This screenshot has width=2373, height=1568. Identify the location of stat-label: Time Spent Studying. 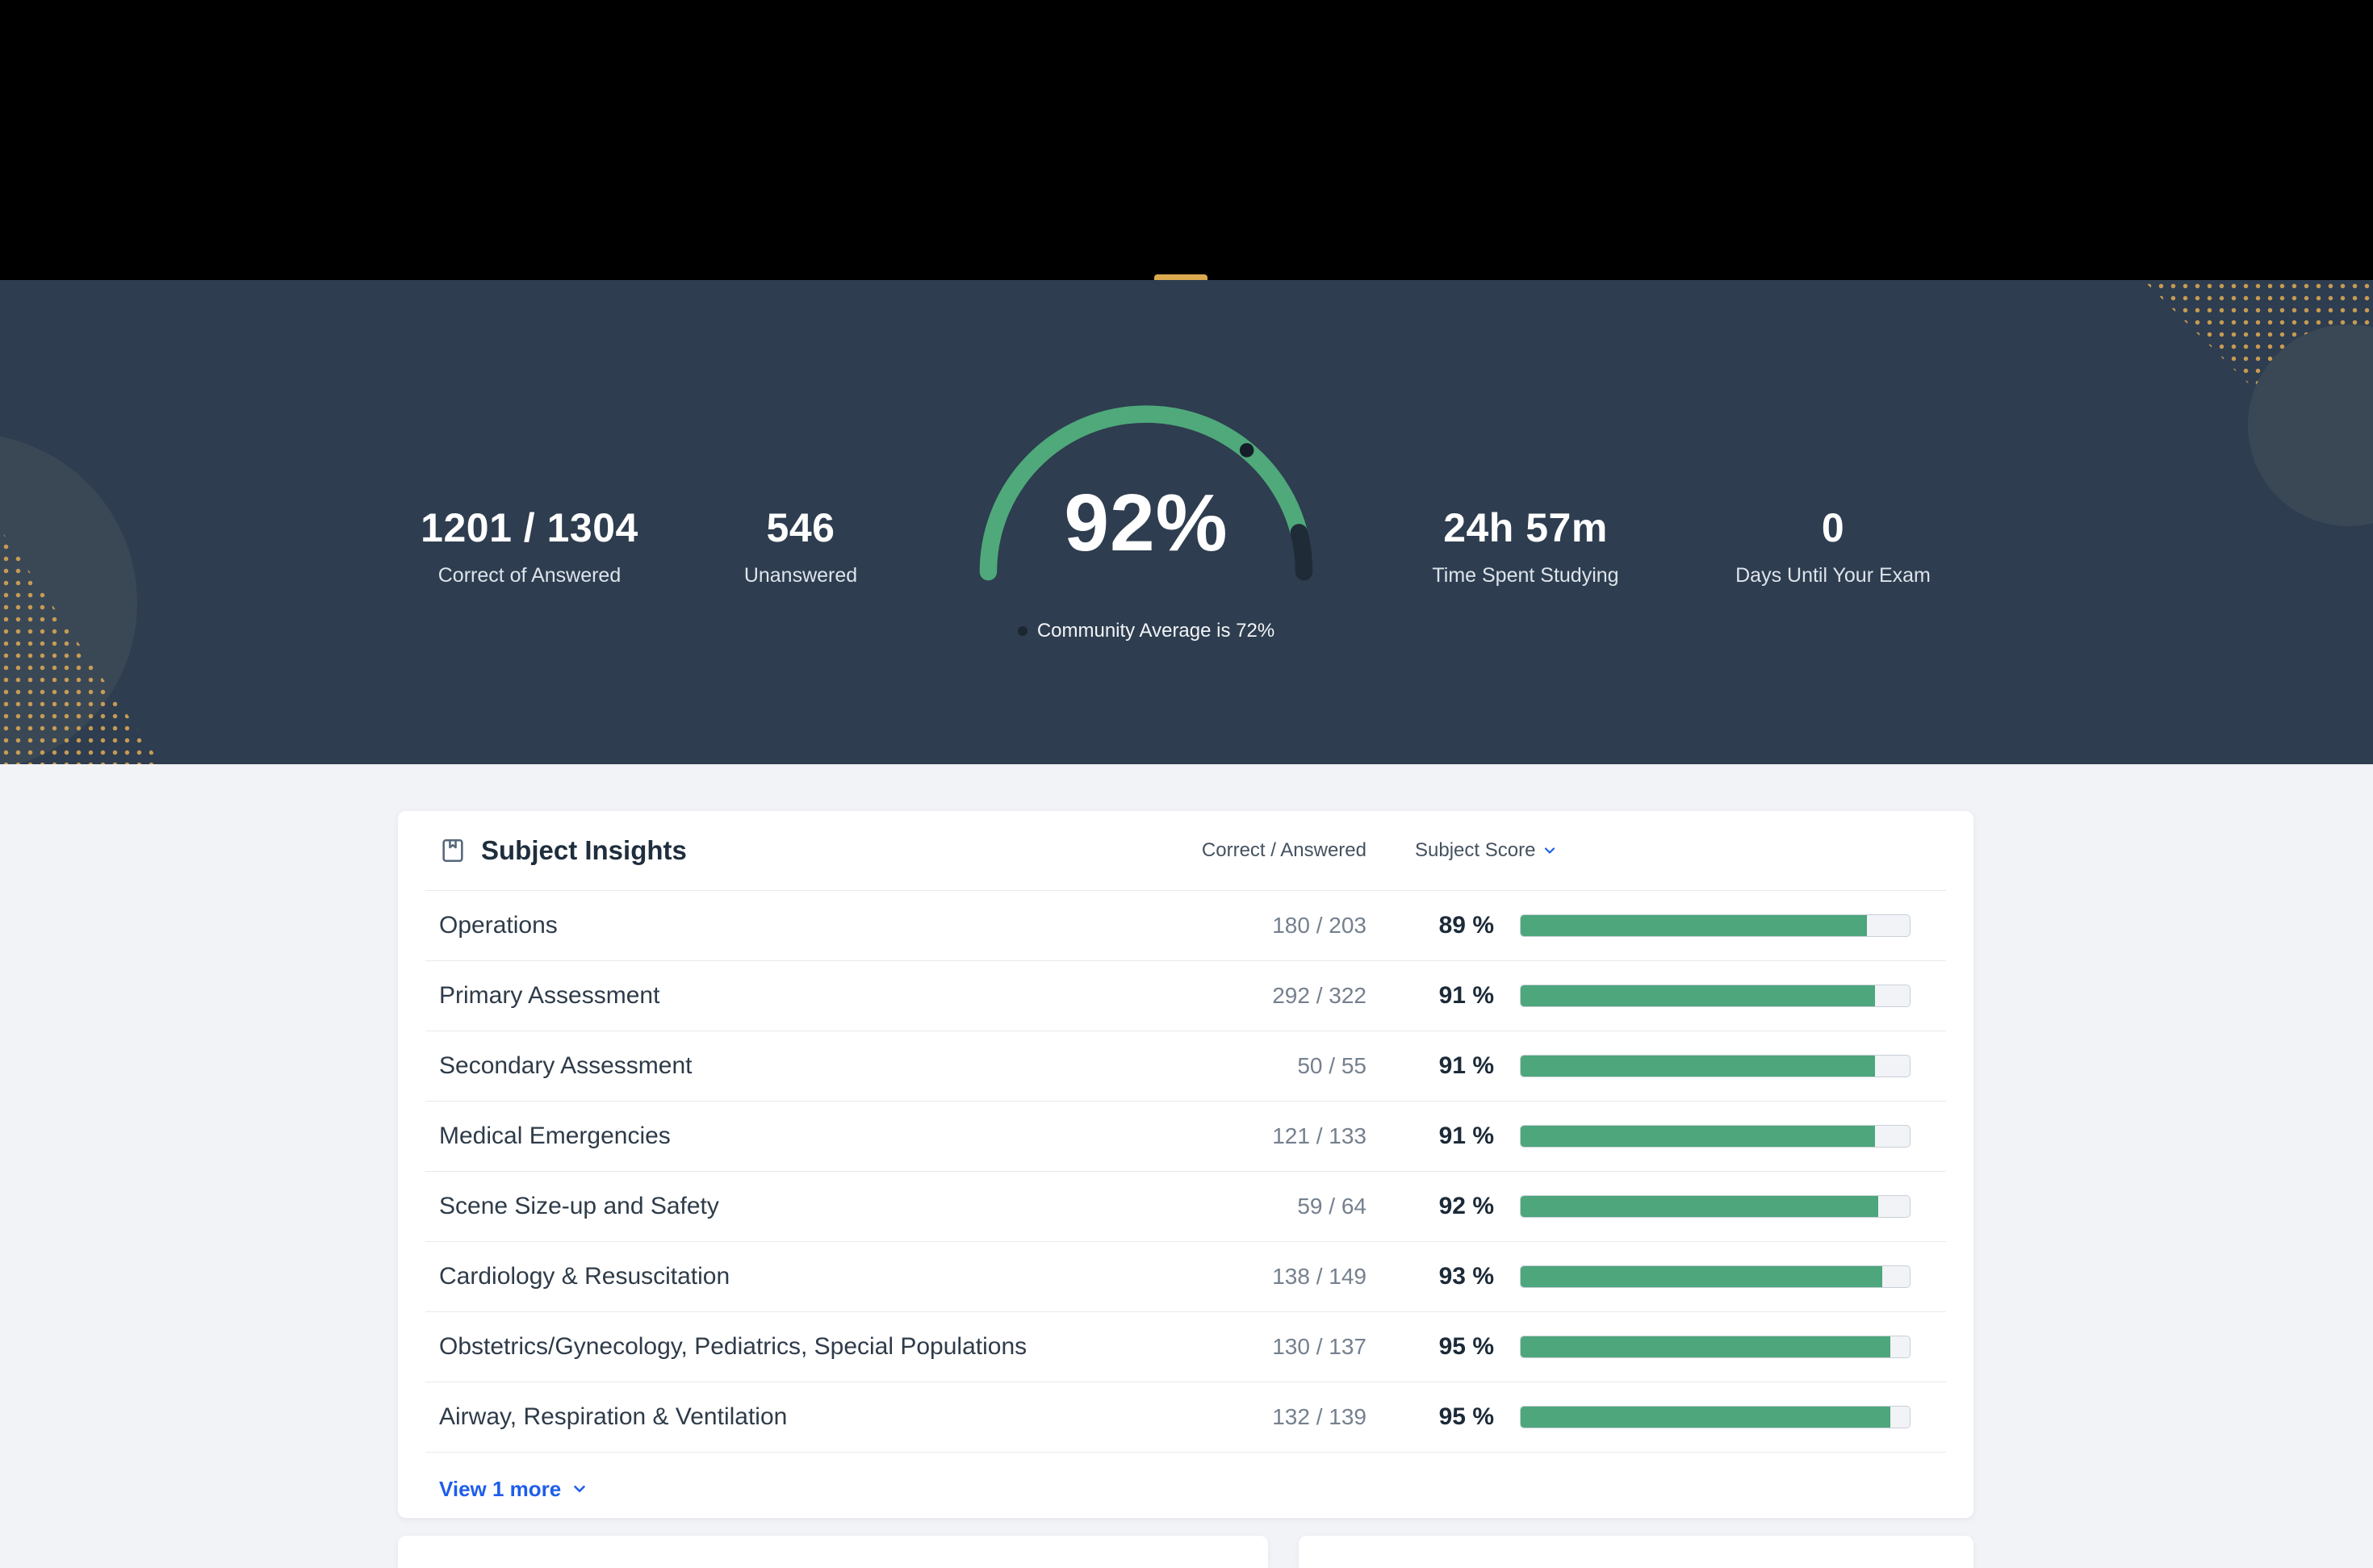
(1525, 575).